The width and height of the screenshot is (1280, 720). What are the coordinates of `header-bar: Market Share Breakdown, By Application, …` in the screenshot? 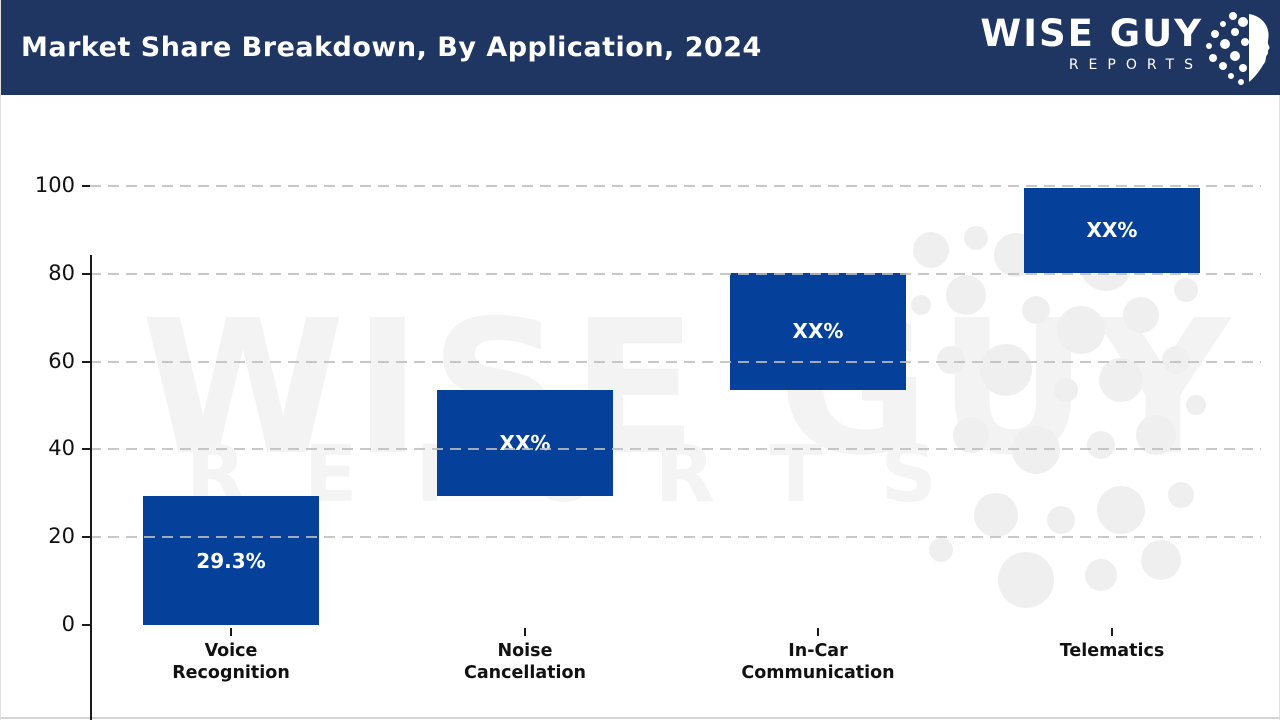 It's located at (640, 47).